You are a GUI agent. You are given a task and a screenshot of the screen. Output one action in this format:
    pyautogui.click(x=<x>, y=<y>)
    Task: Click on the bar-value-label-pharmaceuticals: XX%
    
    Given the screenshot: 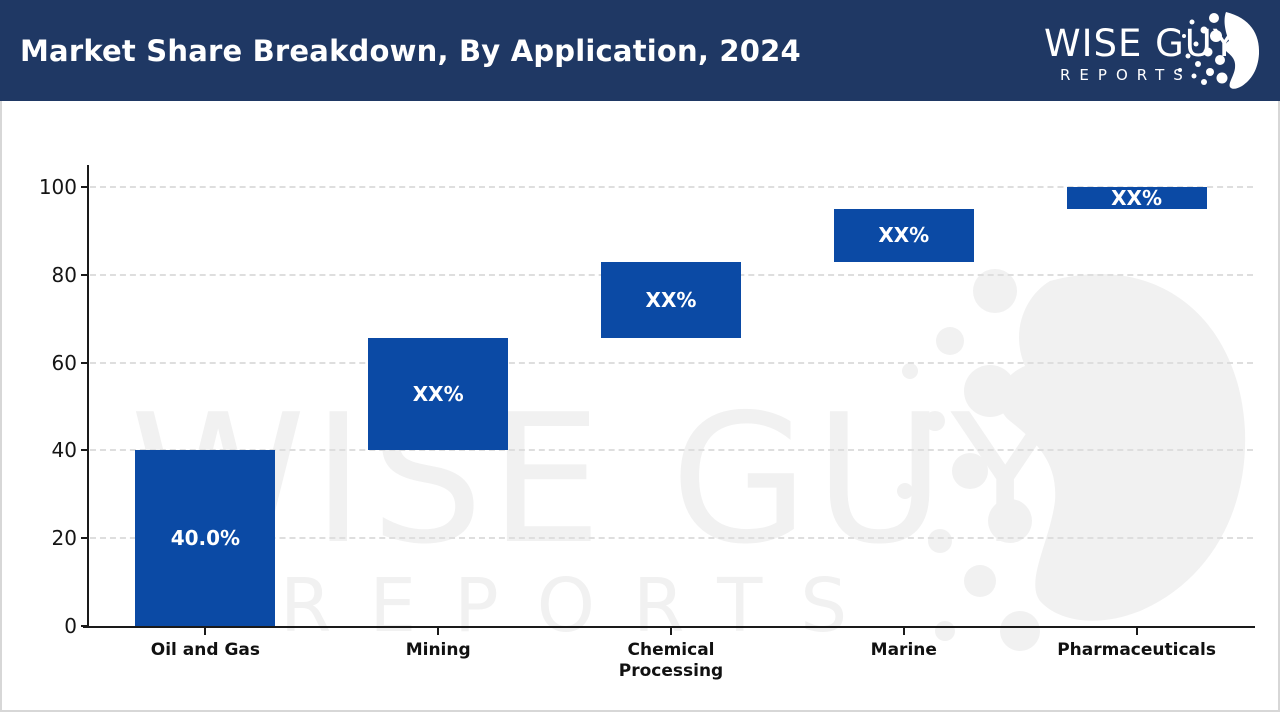 What is the action you would take?
    pyautogui.click(x=1137, y=197)
    